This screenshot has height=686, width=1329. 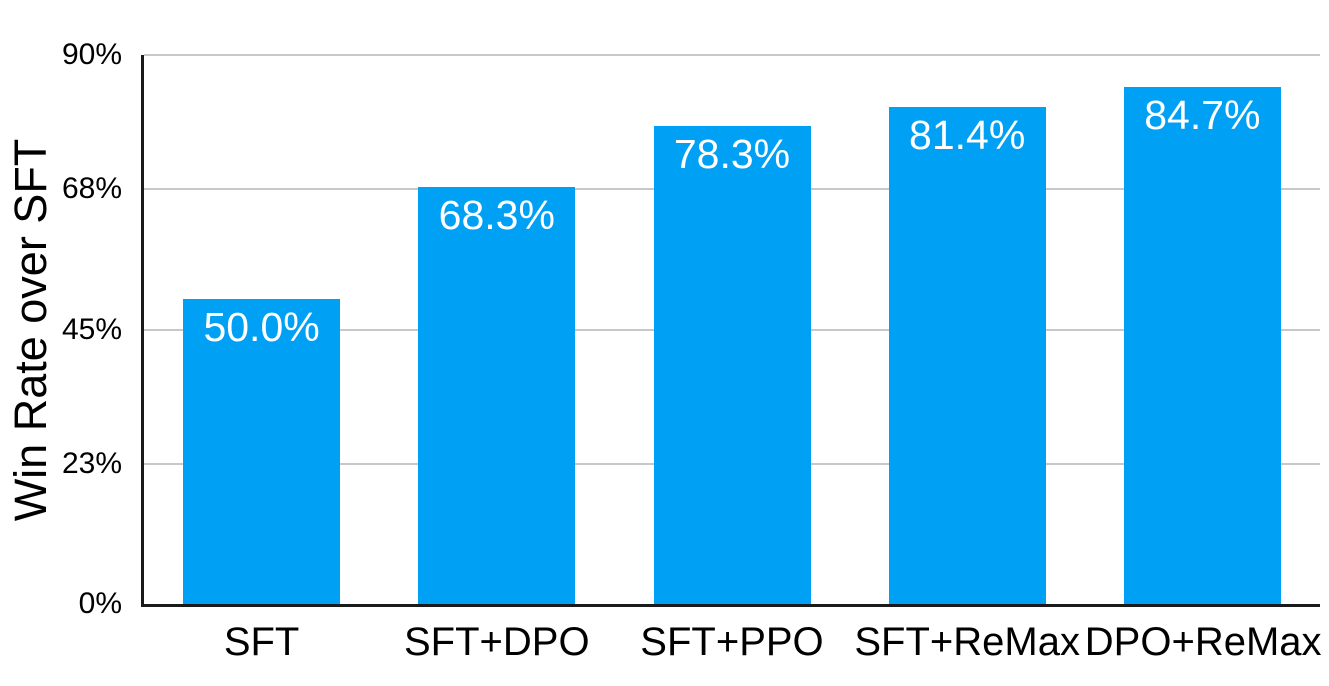 What do you see at coordinates (1203, 642) in the screenshot?
I see `x-category-label: DPO+ReMax` at bounding box center [1203, 642].